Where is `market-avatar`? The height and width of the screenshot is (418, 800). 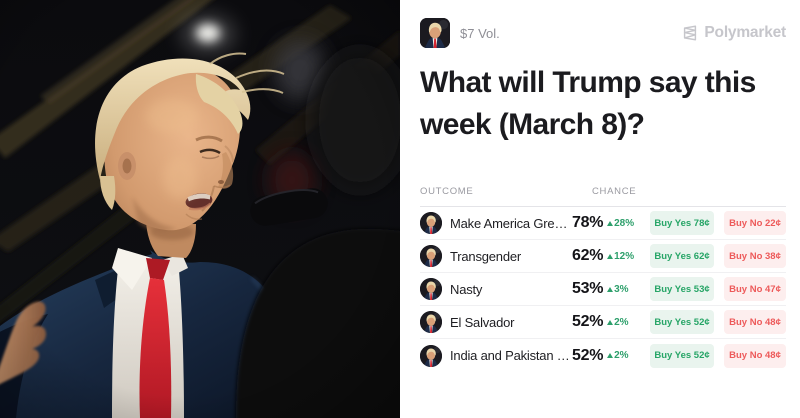 market-avatar is located at coordinates (435, 33).